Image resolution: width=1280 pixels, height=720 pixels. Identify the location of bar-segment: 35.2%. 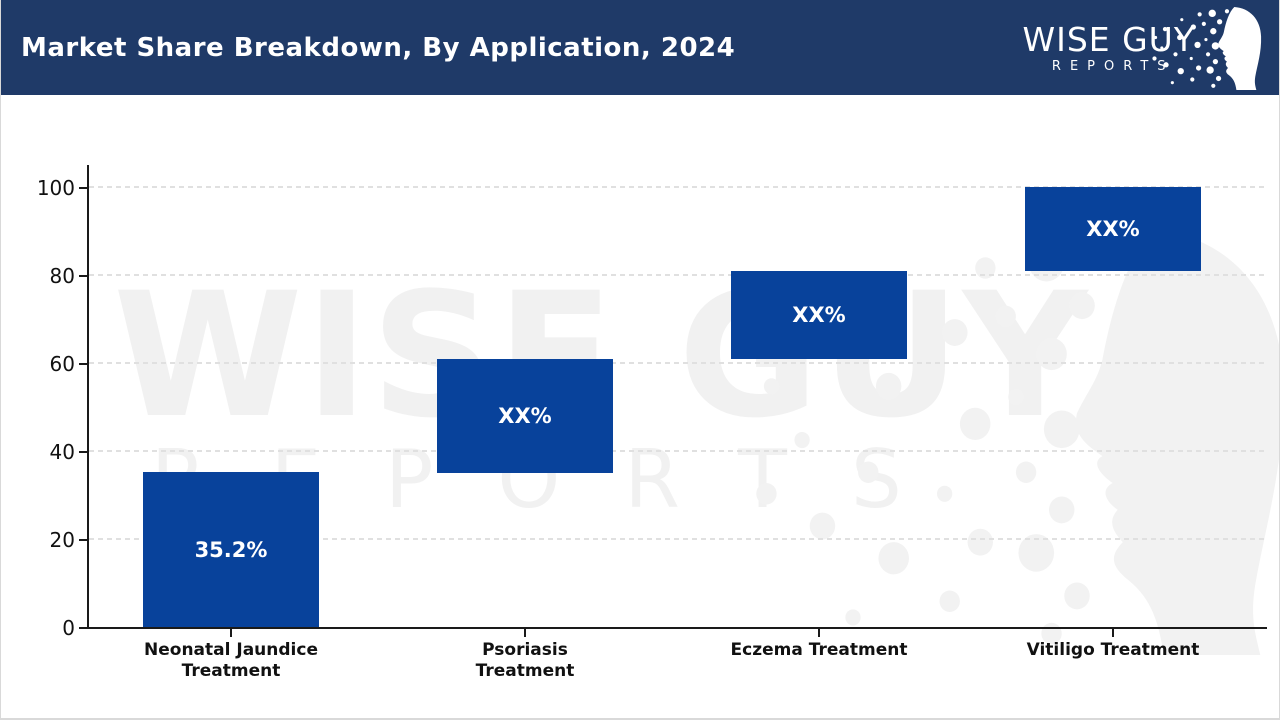
(231, 549).